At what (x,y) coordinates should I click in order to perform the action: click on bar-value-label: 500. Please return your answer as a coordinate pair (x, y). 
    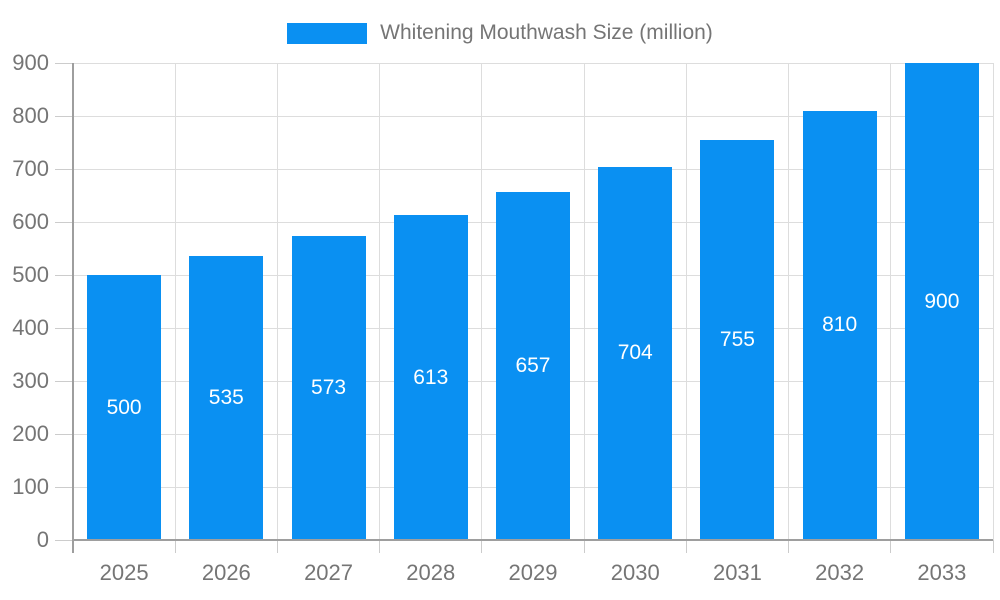
    Looking at the image, I should click on (124, 407).